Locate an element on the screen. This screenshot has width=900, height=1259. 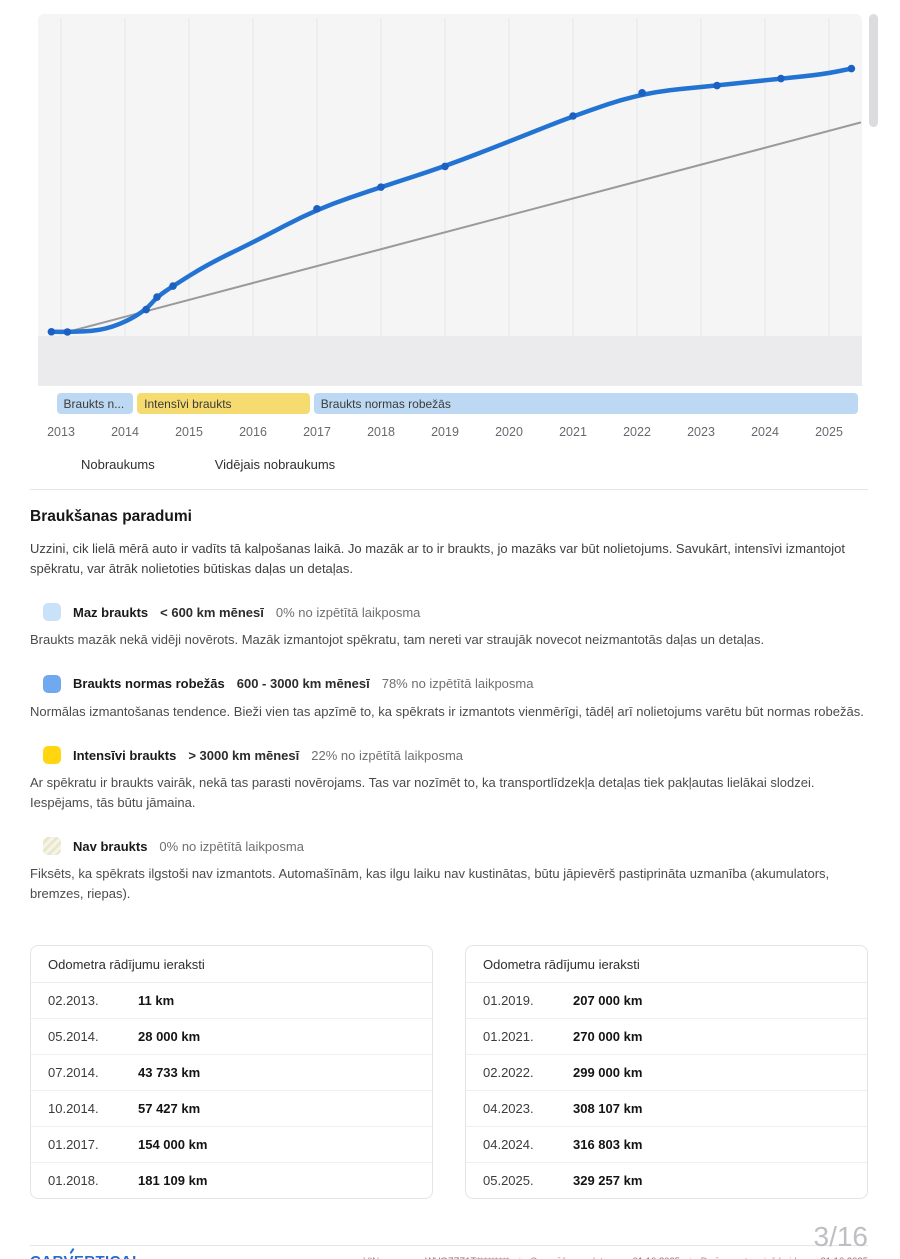
table-row: 07.2014. 43 733 km is located at coordinates (231, 1072).